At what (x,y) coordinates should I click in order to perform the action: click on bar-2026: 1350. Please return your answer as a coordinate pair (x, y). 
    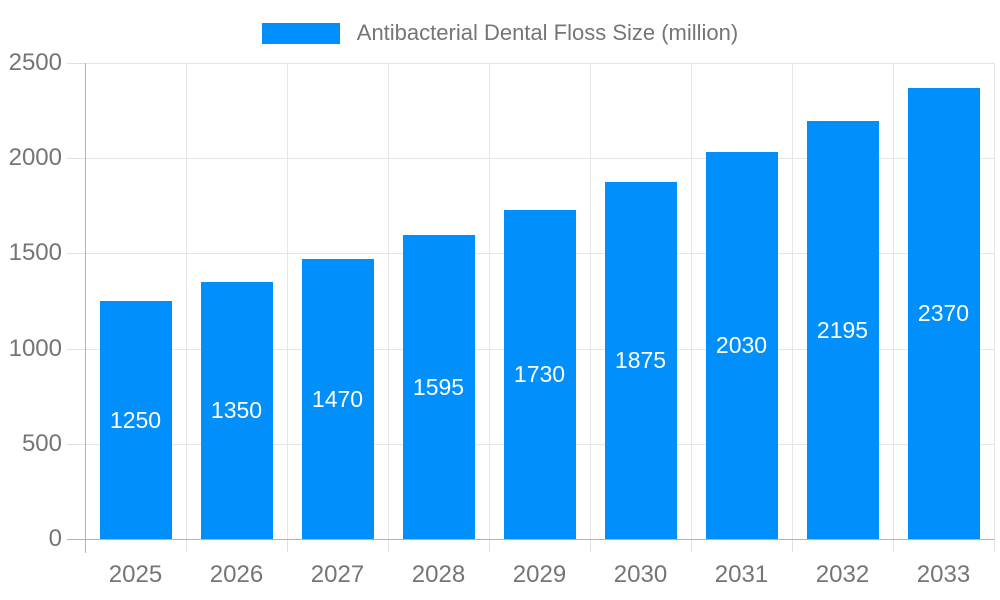
    Looking at the image, I should click on (236, 410).